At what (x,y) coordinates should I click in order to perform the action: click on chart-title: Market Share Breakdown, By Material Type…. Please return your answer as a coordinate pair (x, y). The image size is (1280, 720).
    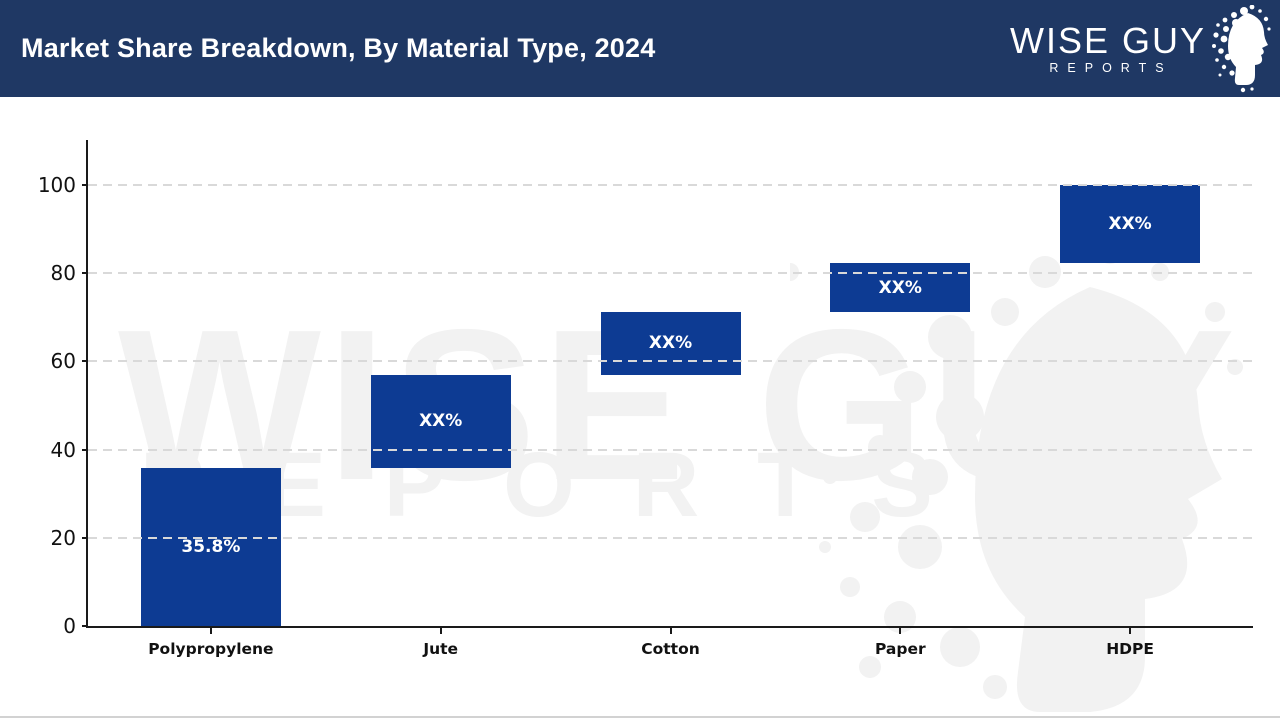
    Looking at the image, I should click on (338, 48).